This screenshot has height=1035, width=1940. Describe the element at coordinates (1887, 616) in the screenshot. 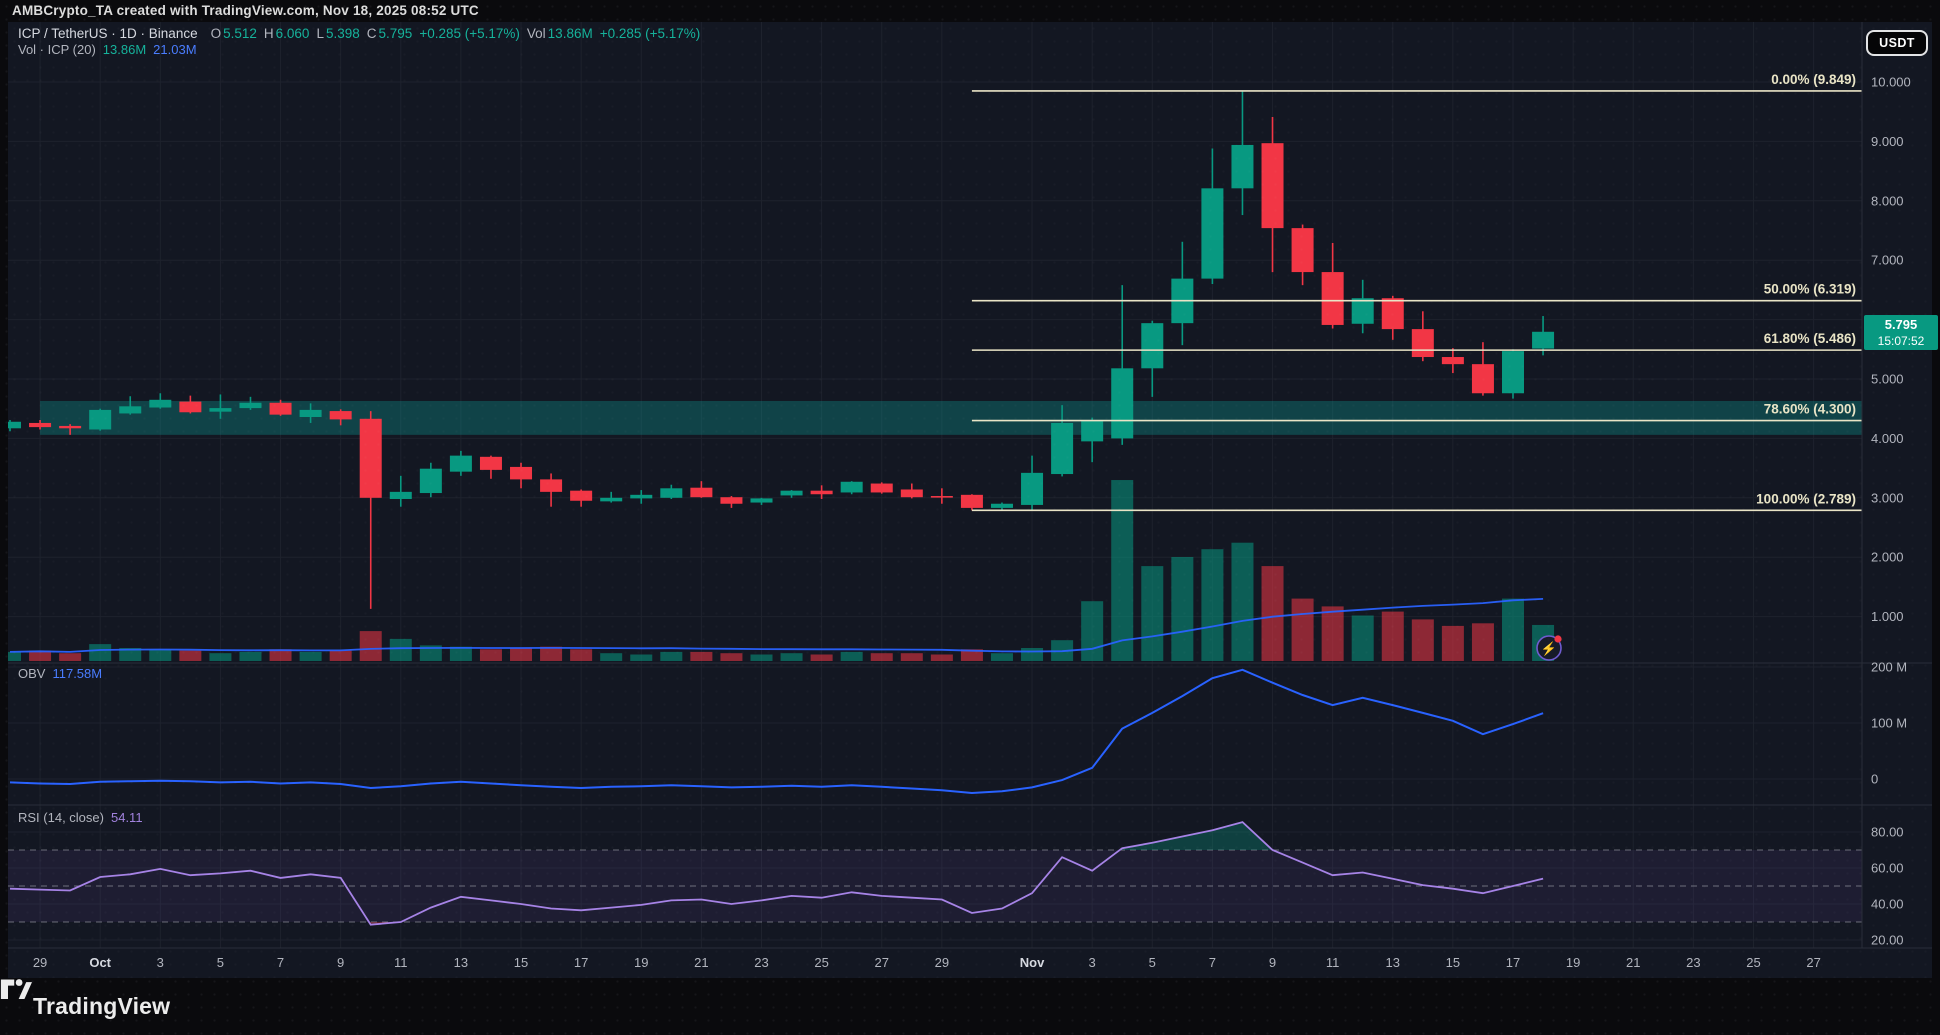

I see `svg-text: 1.000` at that location.